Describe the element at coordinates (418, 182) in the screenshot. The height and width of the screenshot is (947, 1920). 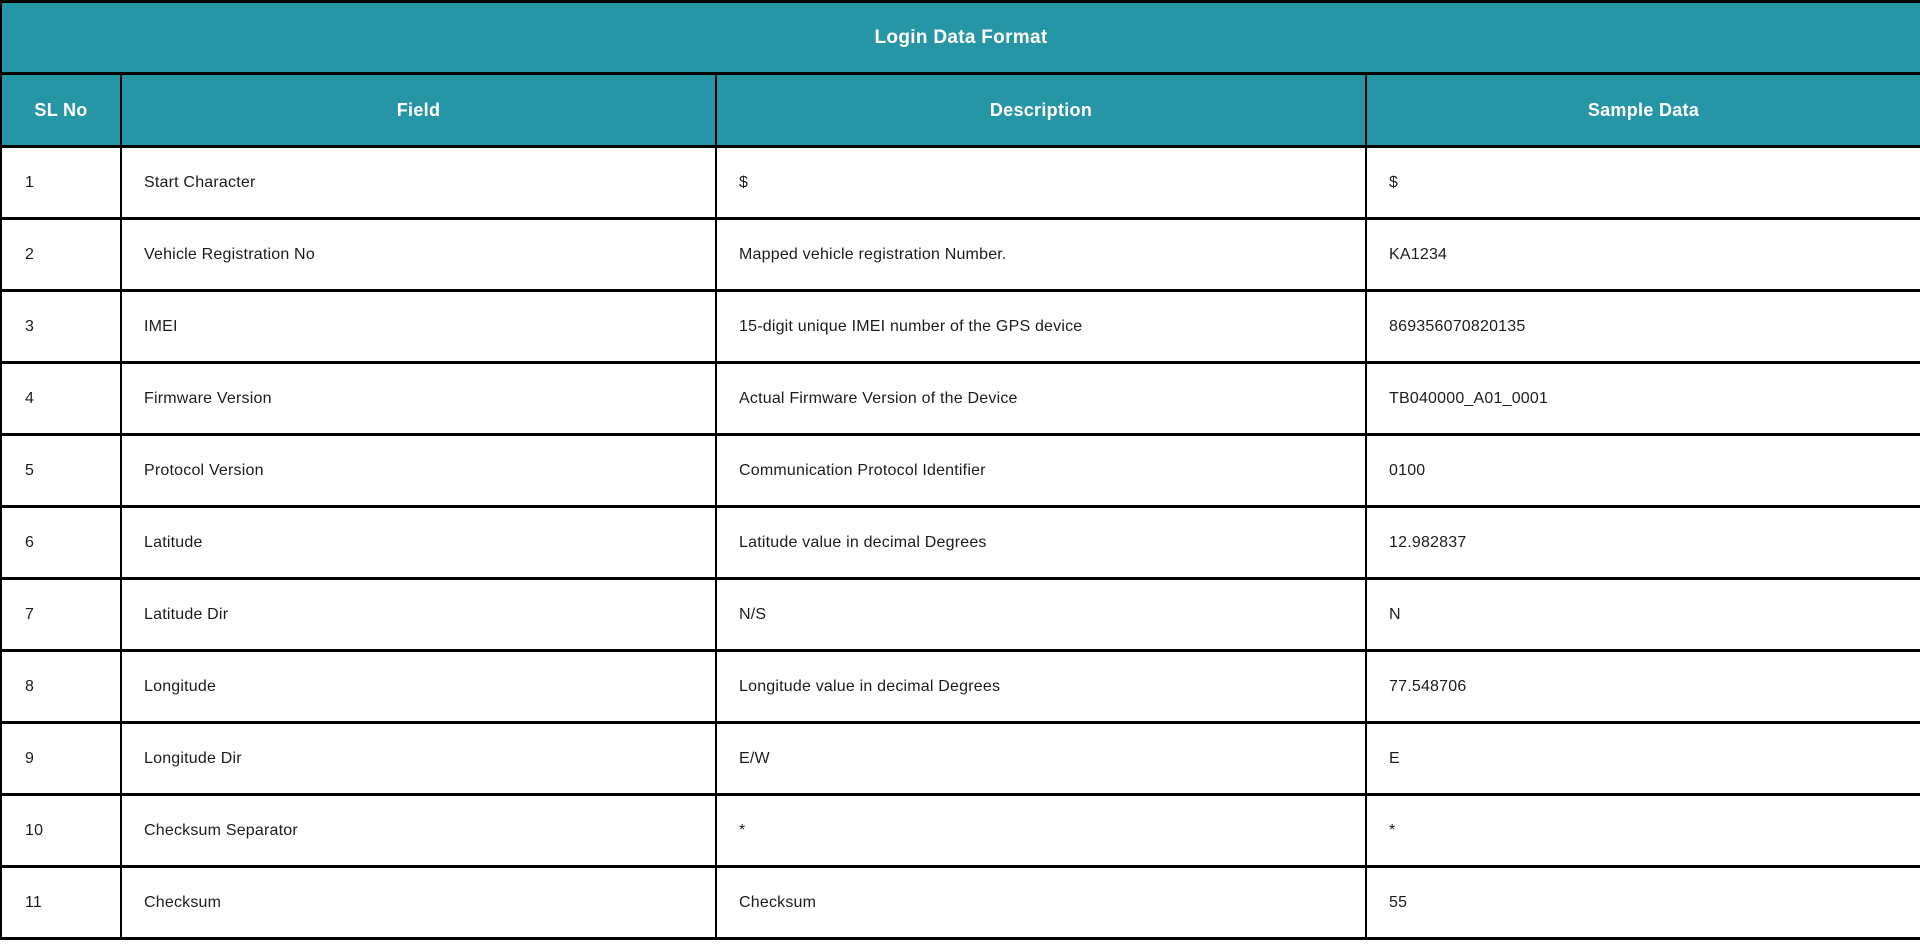
I see `cell-field: Start Character` at that location.